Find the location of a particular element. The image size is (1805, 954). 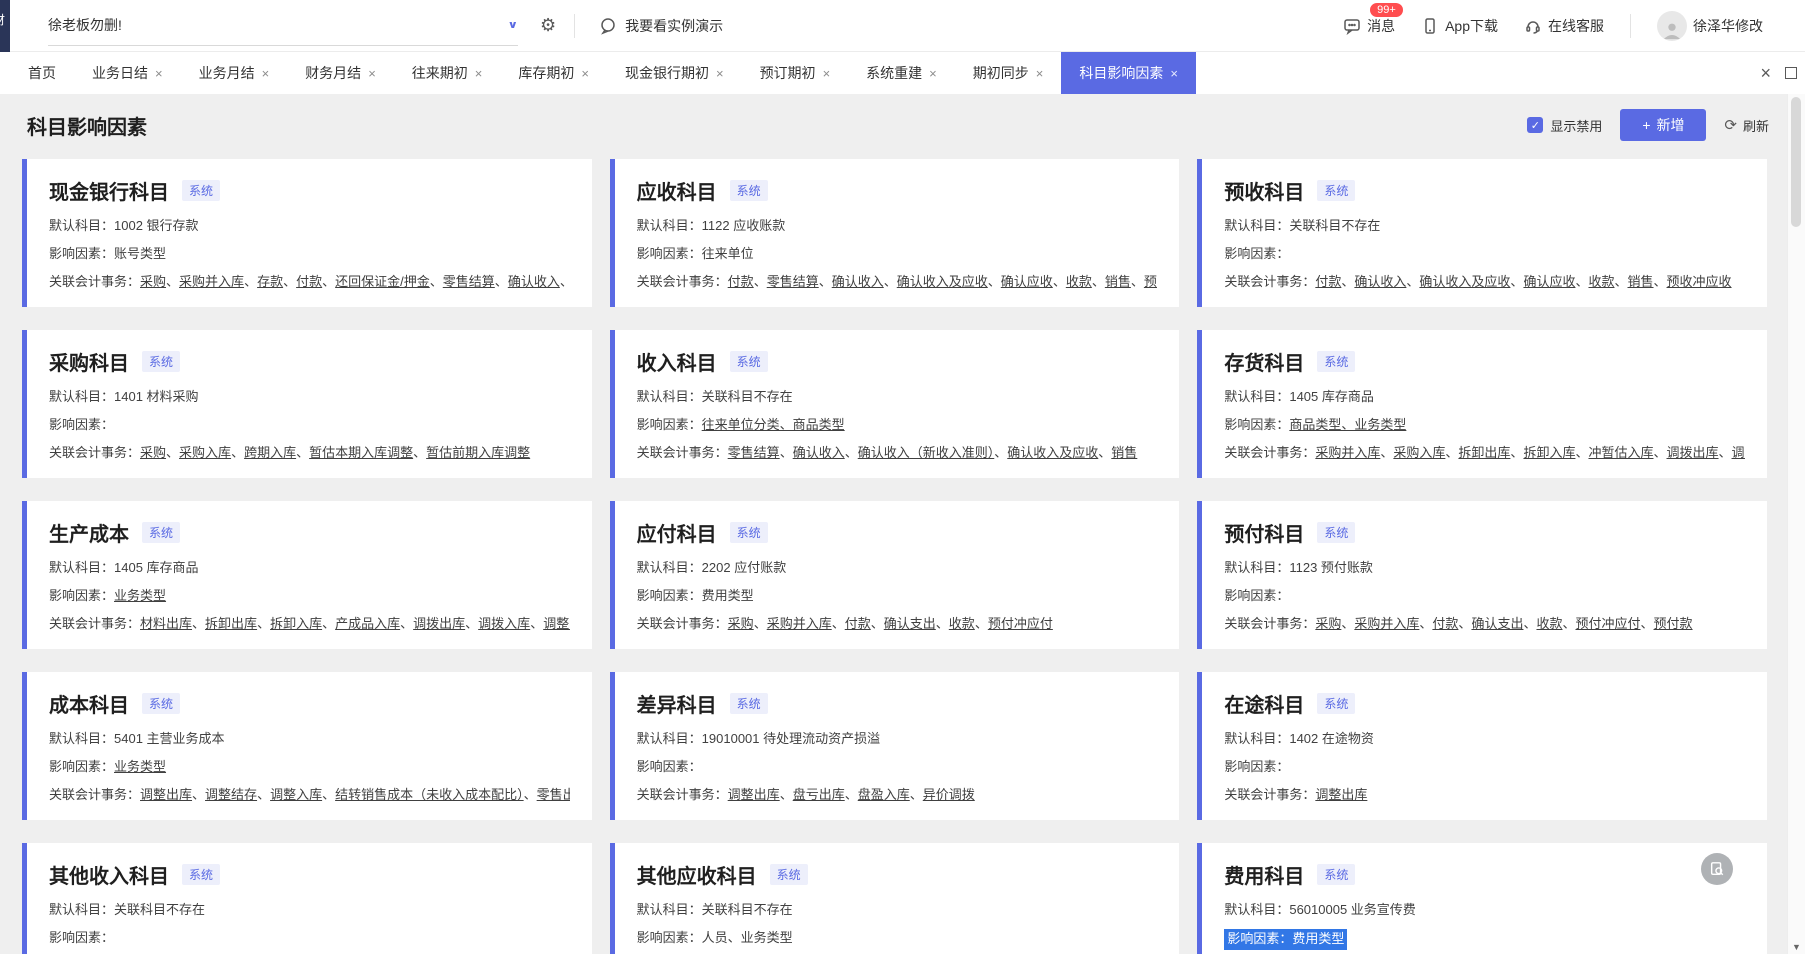

gear-icon: ⚙ is located at coordinates (548, 25).